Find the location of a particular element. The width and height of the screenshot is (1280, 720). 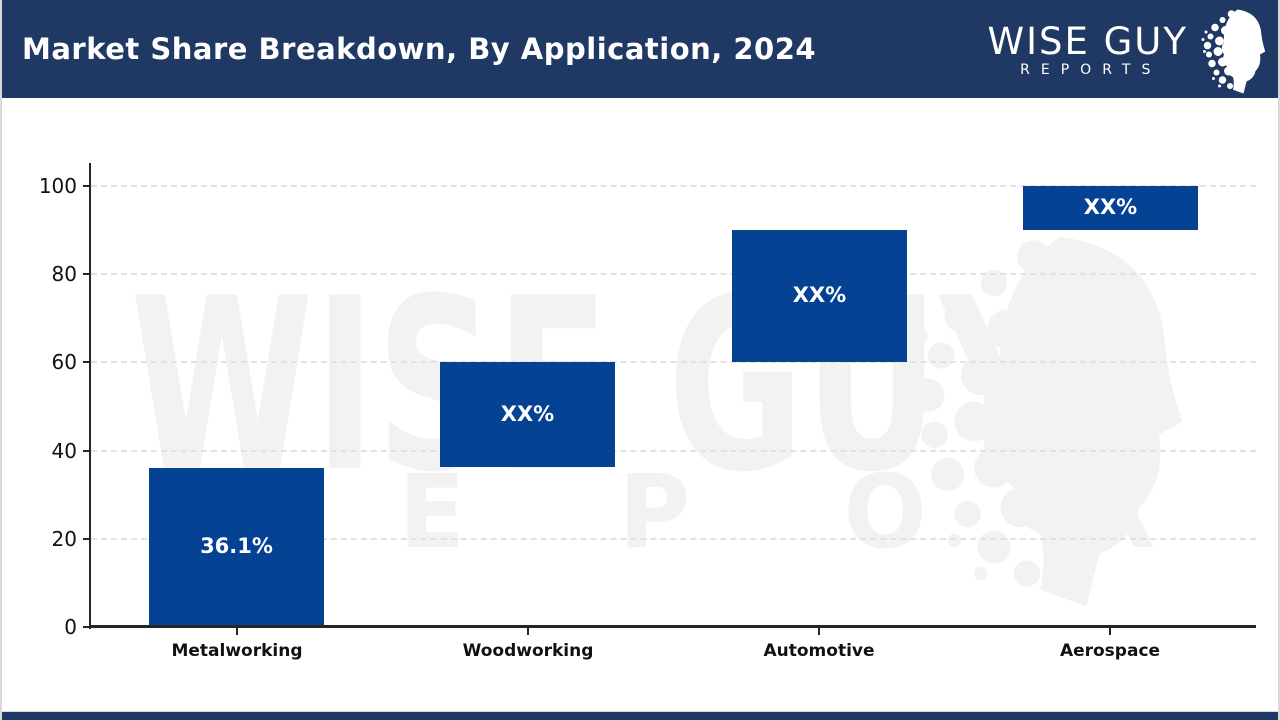

y-tick-label: 80 is located at coordinates (64, 274).